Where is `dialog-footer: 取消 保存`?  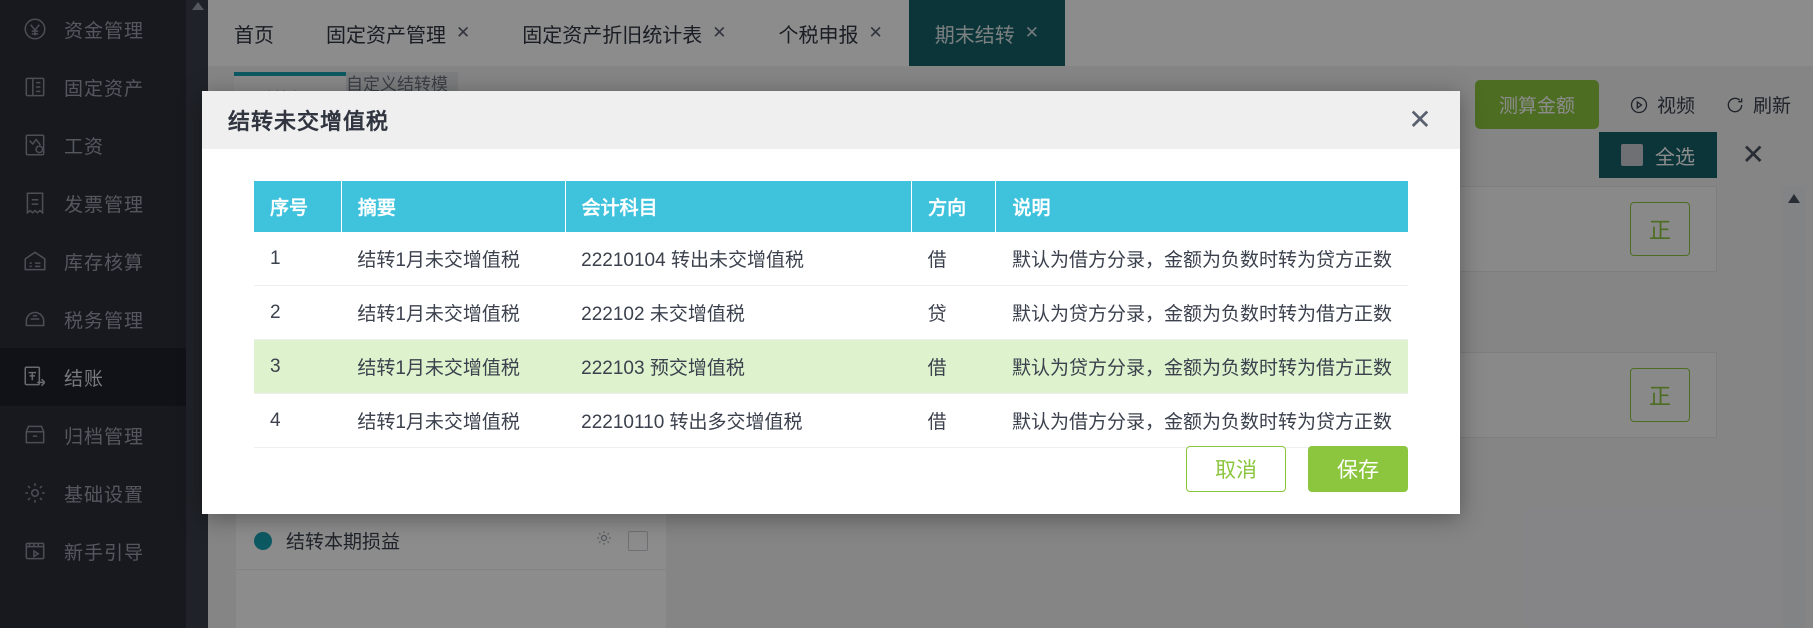 dialog-footer: 取消 保存 is located at coordinates (1297, 469).